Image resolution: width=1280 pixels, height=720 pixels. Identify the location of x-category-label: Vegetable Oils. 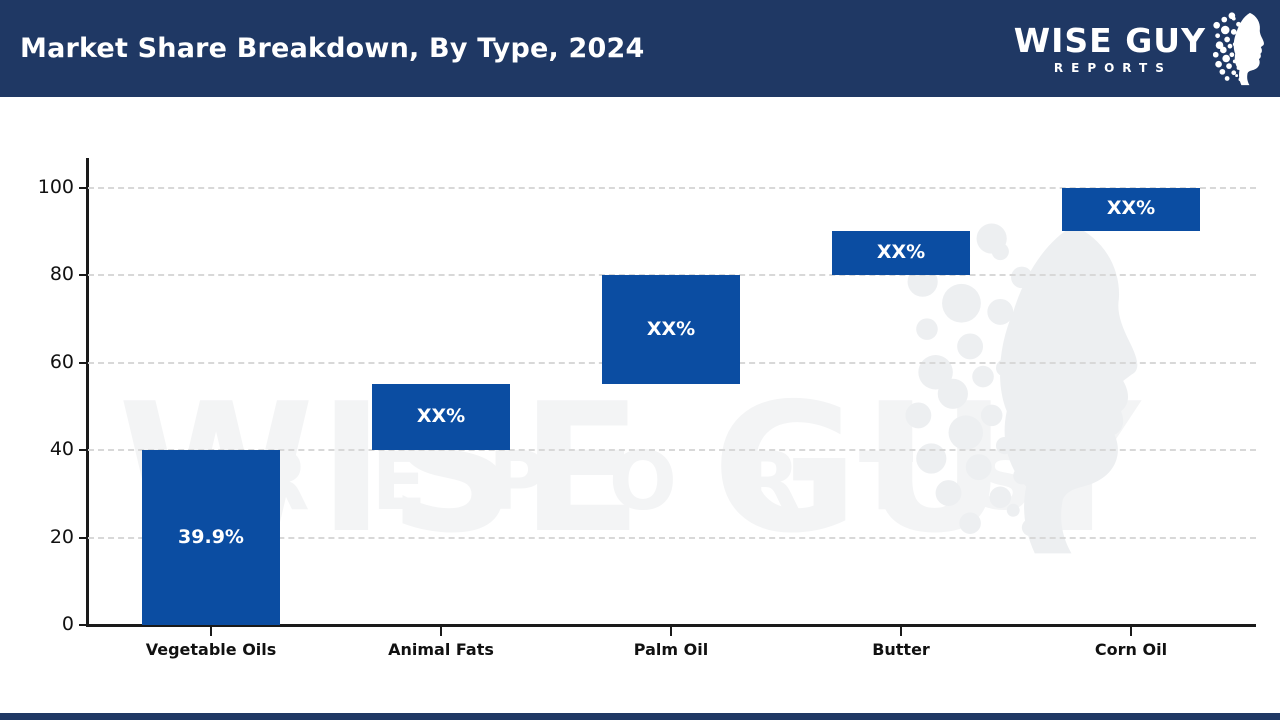
(211, 649).